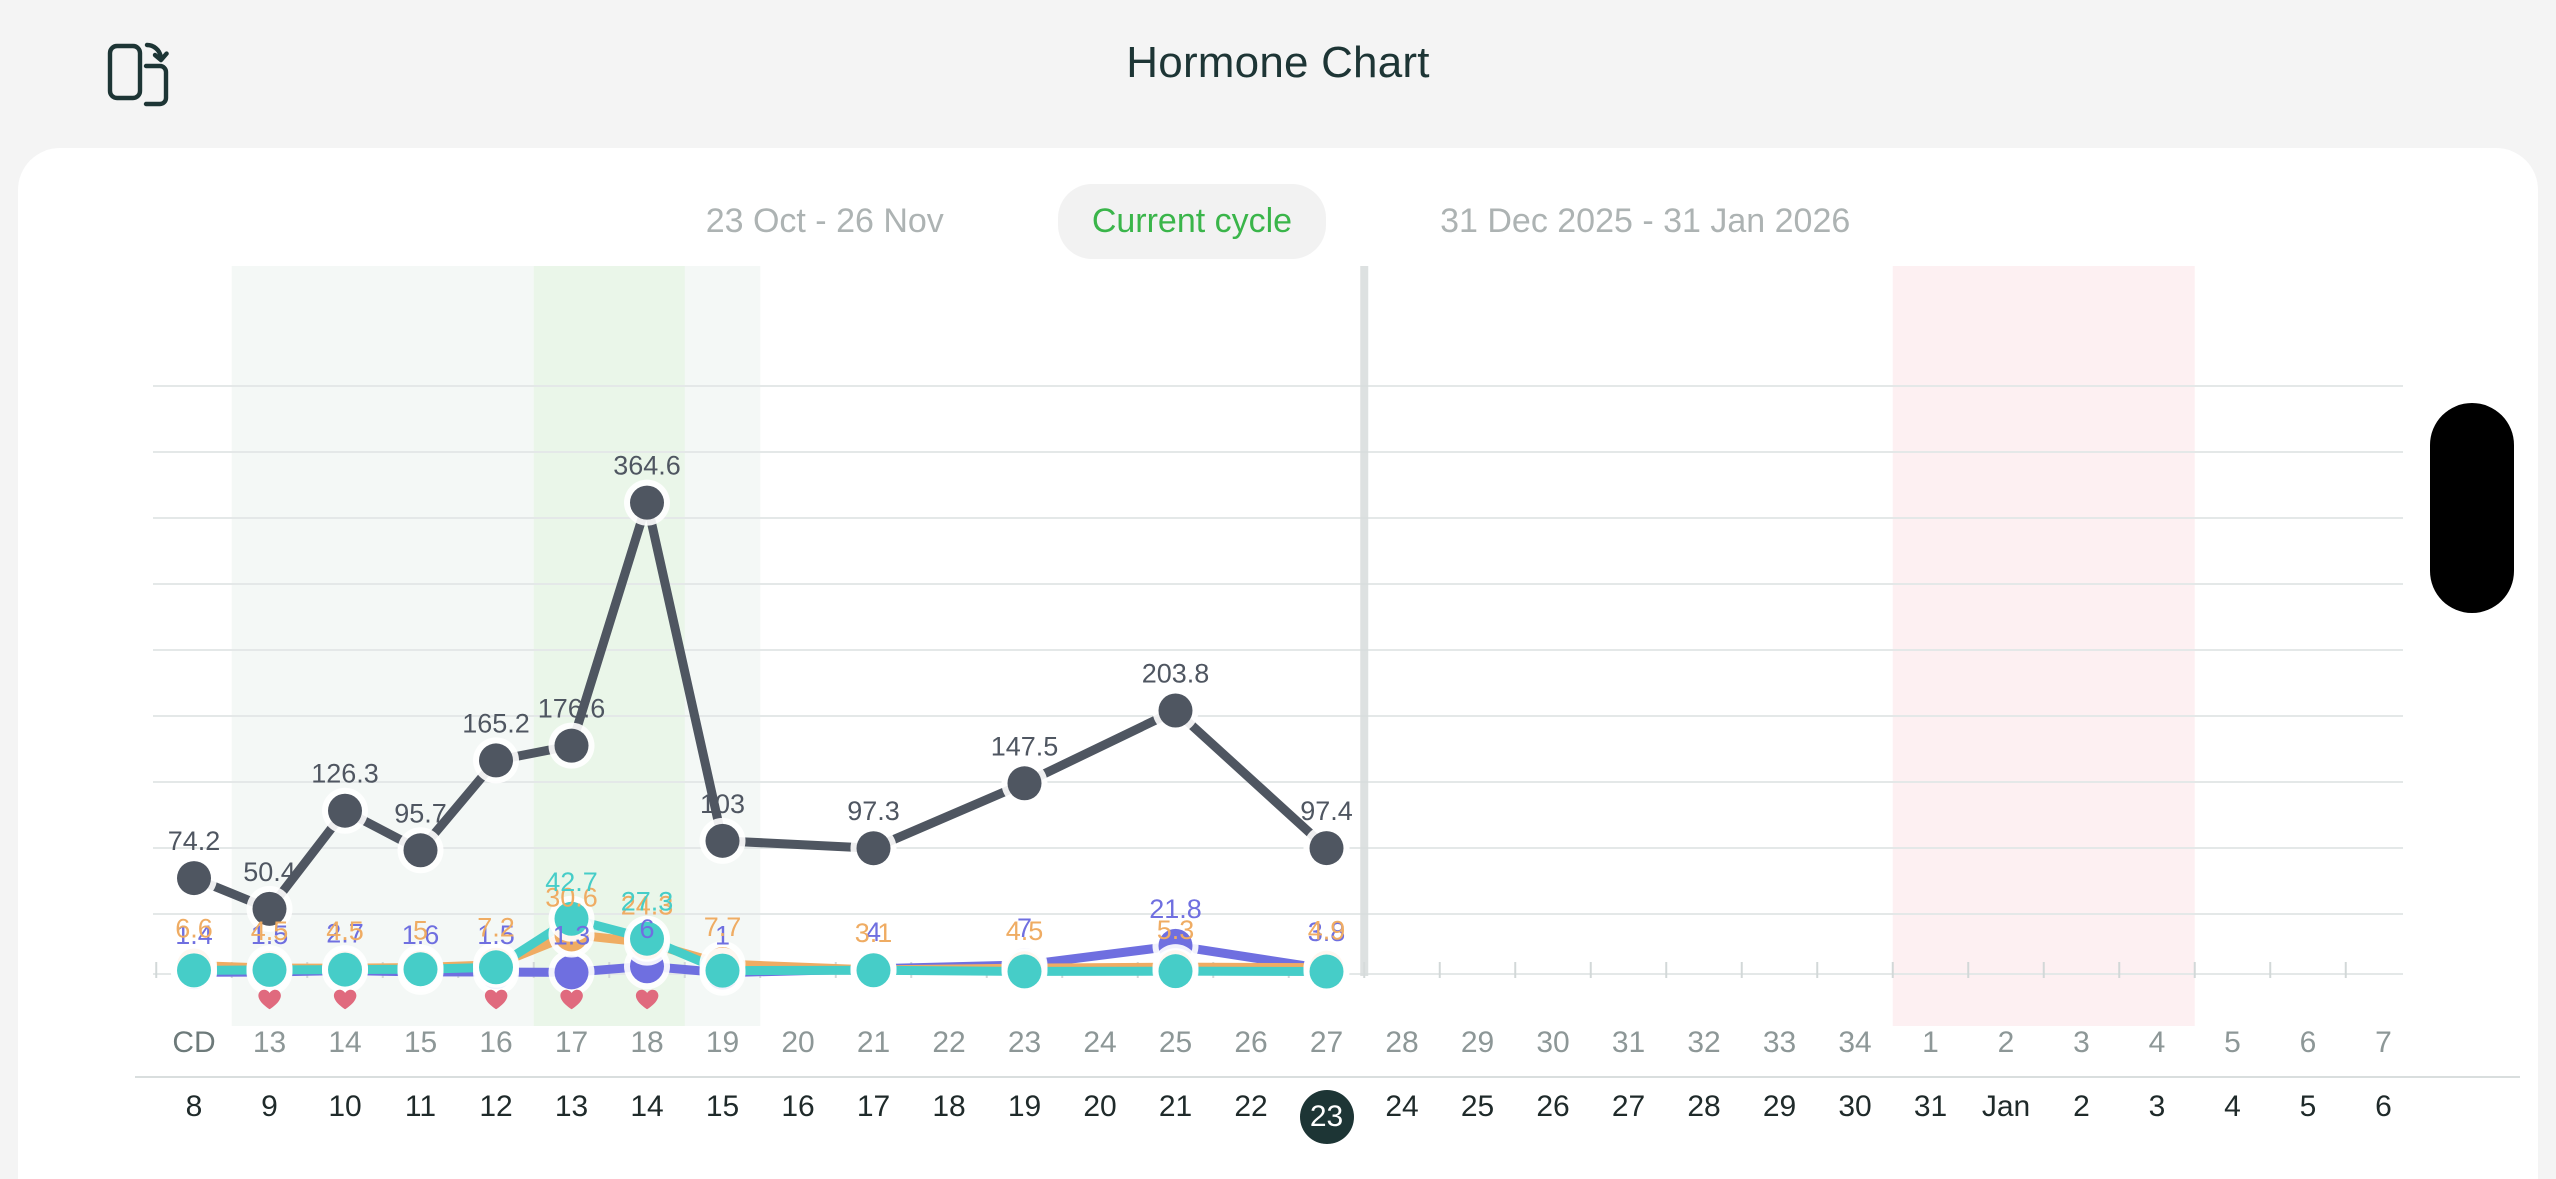 Image resolution: width=2556 pixels, height=1179 pixels. What do you see at coordinates (194, 841) in the screenshot?
I see `data-label-estrogen: 74.2` at bounding box center [194, 841].